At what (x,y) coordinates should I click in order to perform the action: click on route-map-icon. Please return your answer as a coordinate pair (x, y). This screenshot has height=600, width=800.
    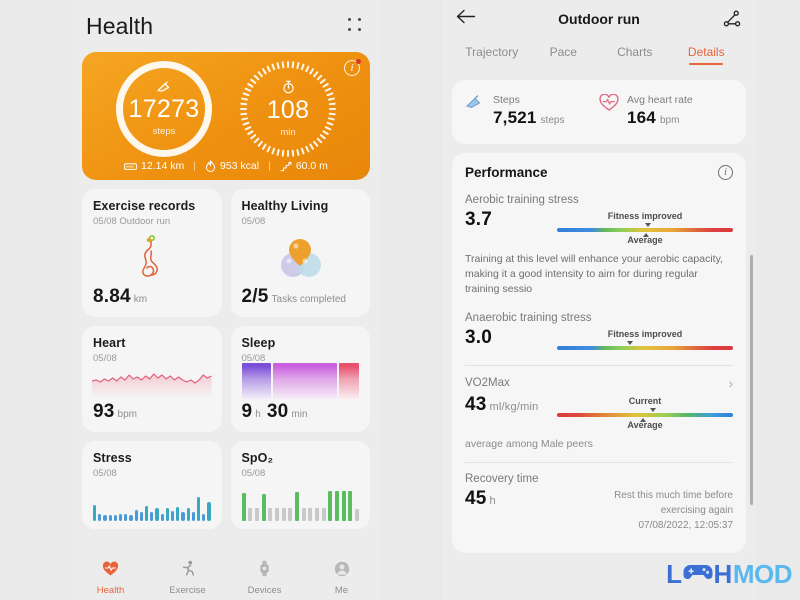
    Looking at the image, I should click on (152, 257).